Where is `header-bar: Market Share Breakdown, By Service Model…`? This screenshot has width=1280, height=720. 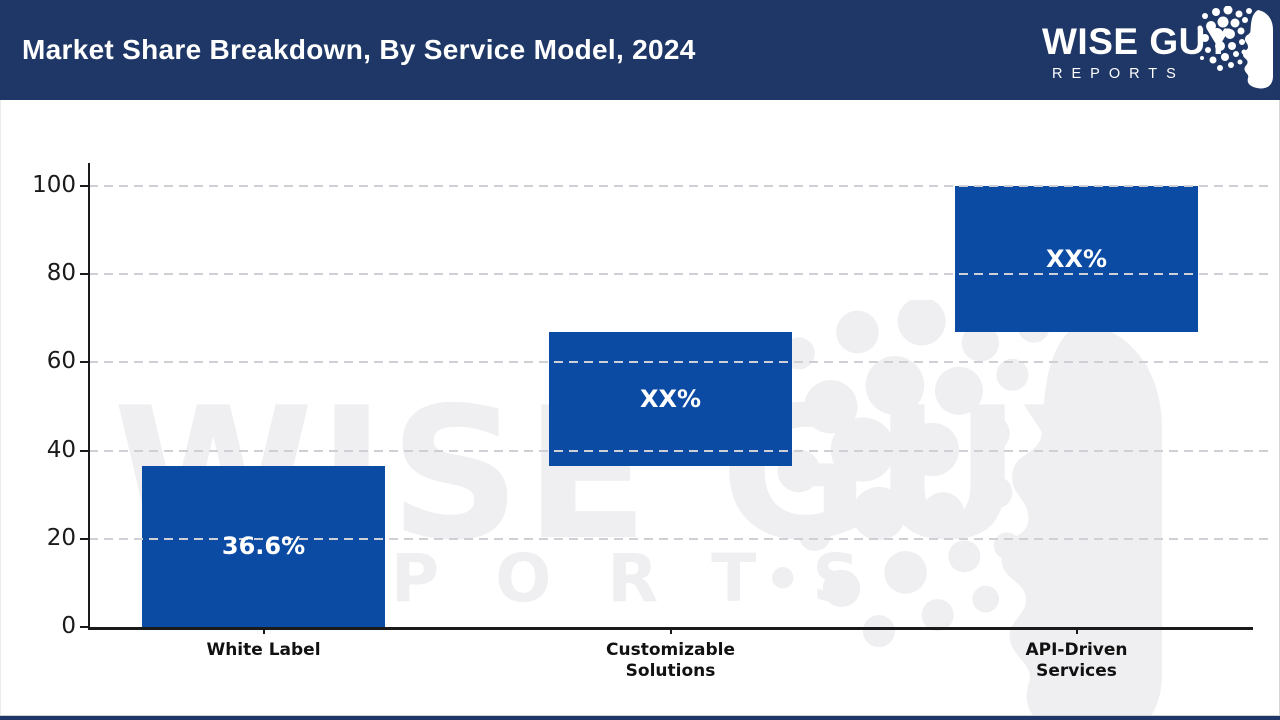
header-bar: Market Share Breakdown, By Service Model… is located at coordinates (640, 50).